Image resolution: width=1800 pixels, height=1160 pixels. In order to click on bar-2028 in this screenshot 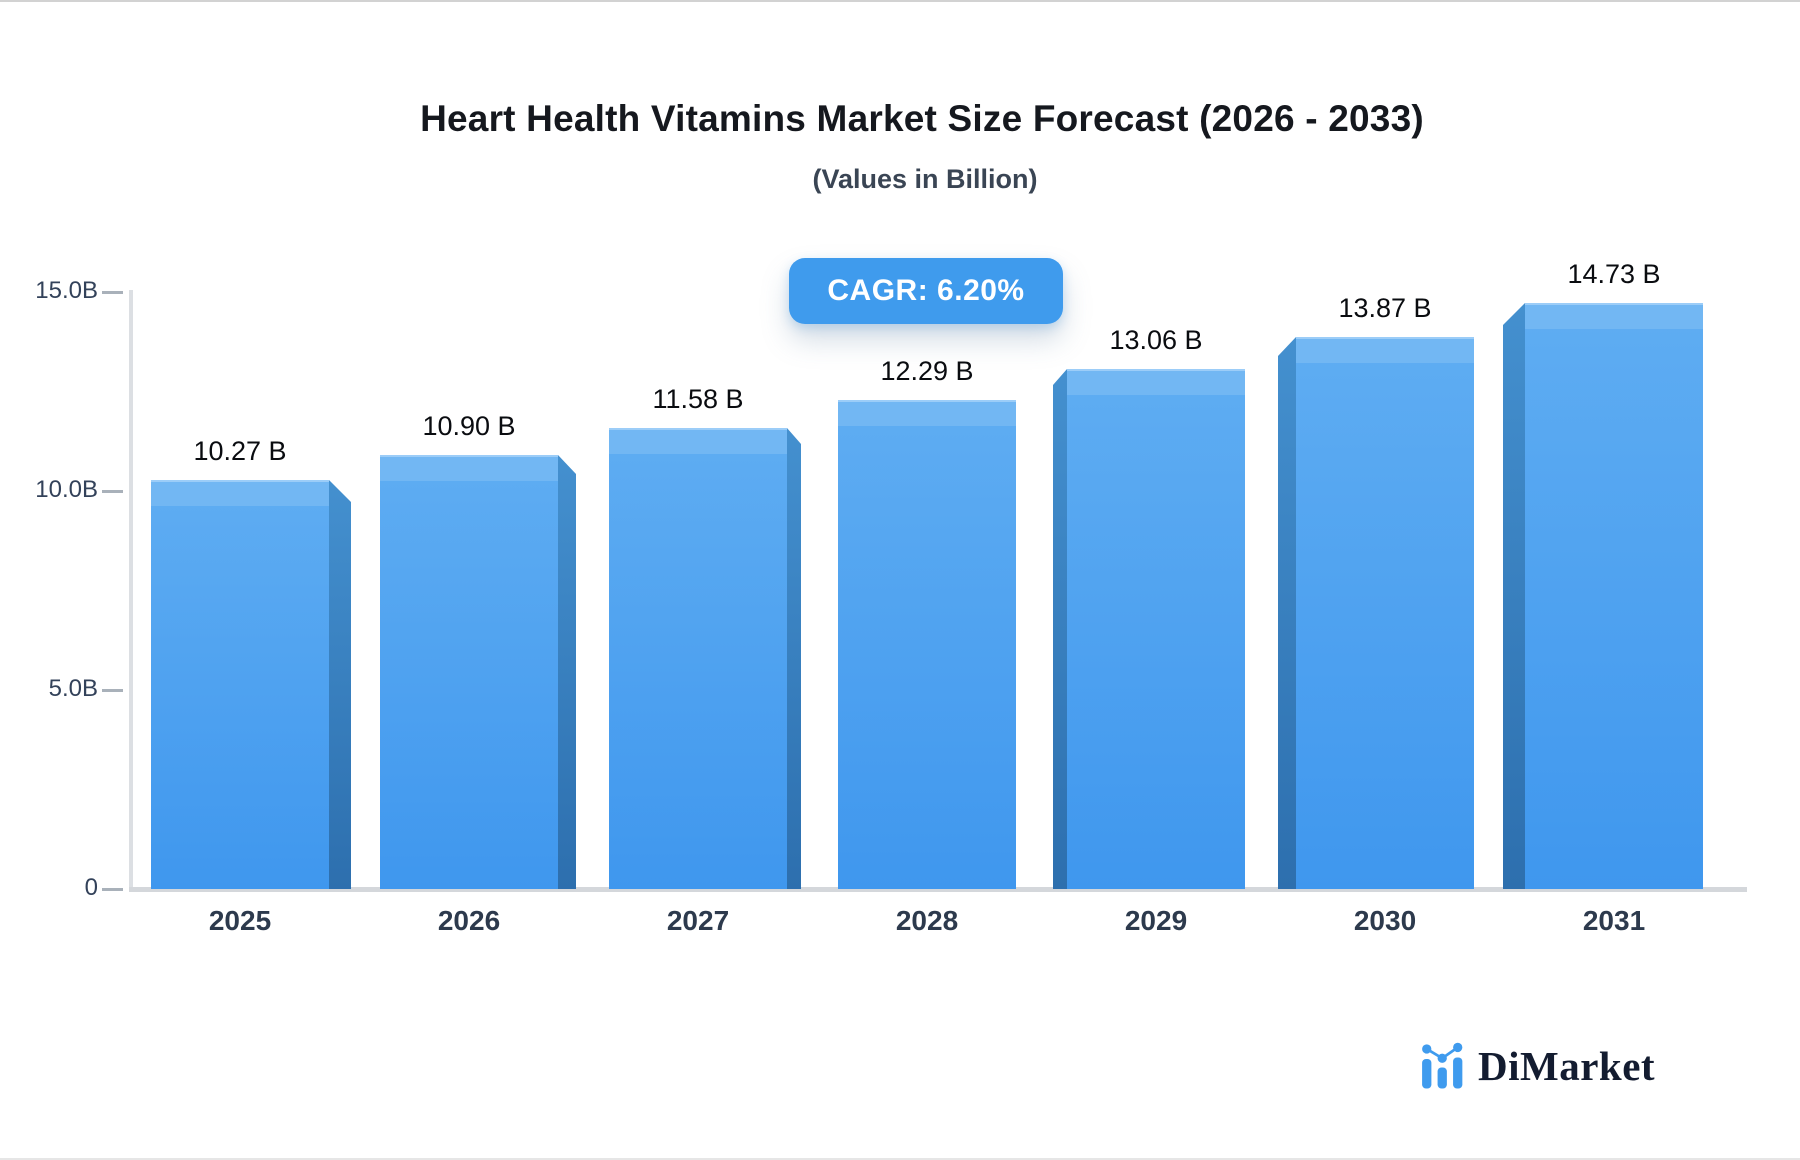, I will do `click(927, 644)`.